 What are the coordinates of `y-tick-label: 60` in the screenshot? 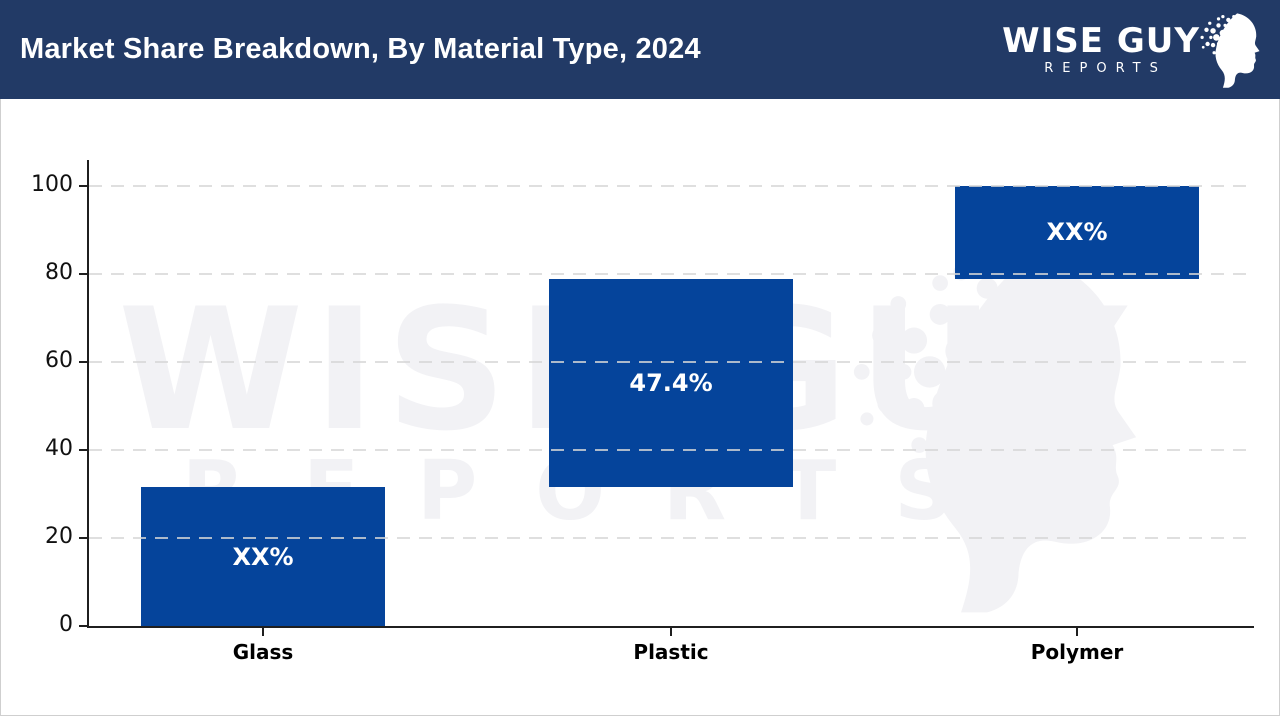 It's located at (59, 360).